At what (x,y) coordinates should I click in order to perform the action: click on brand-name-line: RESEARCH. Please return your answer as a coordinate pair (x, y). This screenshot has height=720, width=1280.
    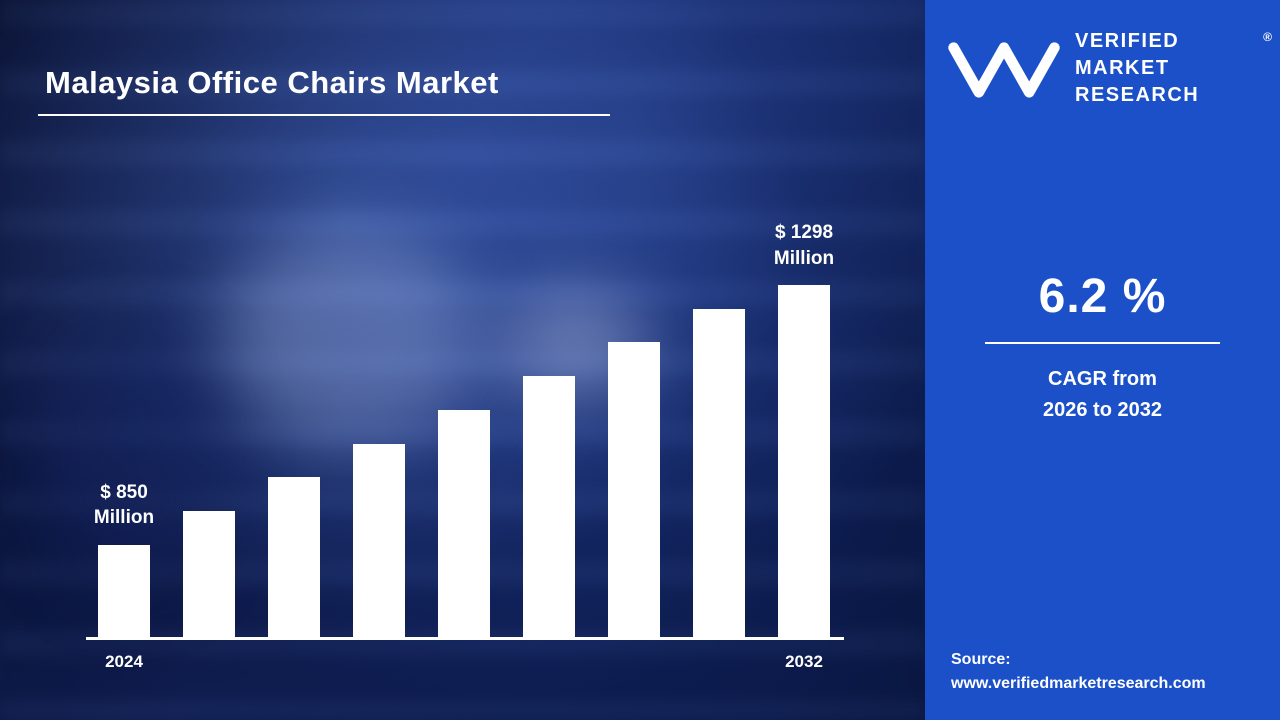
    Looking at the image, I should click on (1137, 95).